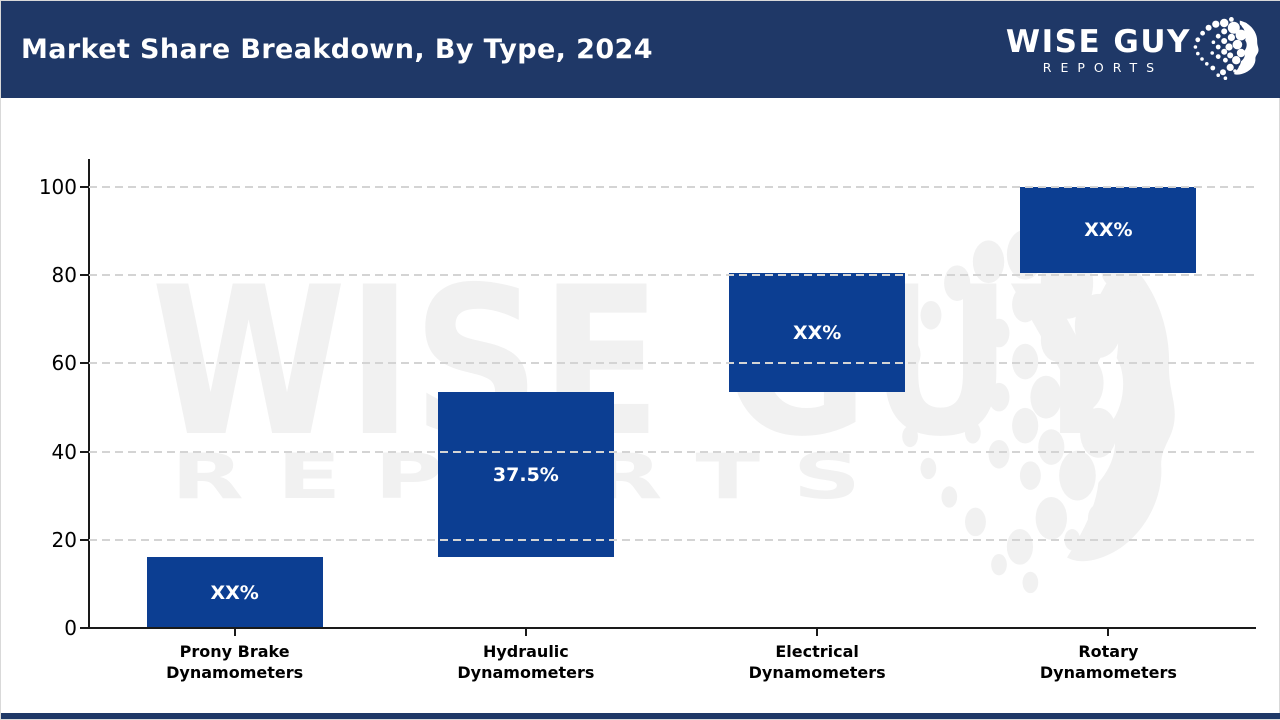  What do you see at coordinates (64, 539) in the screenshot?
I see `y-tick-label-20: 20` at bounding box center [64, 539].